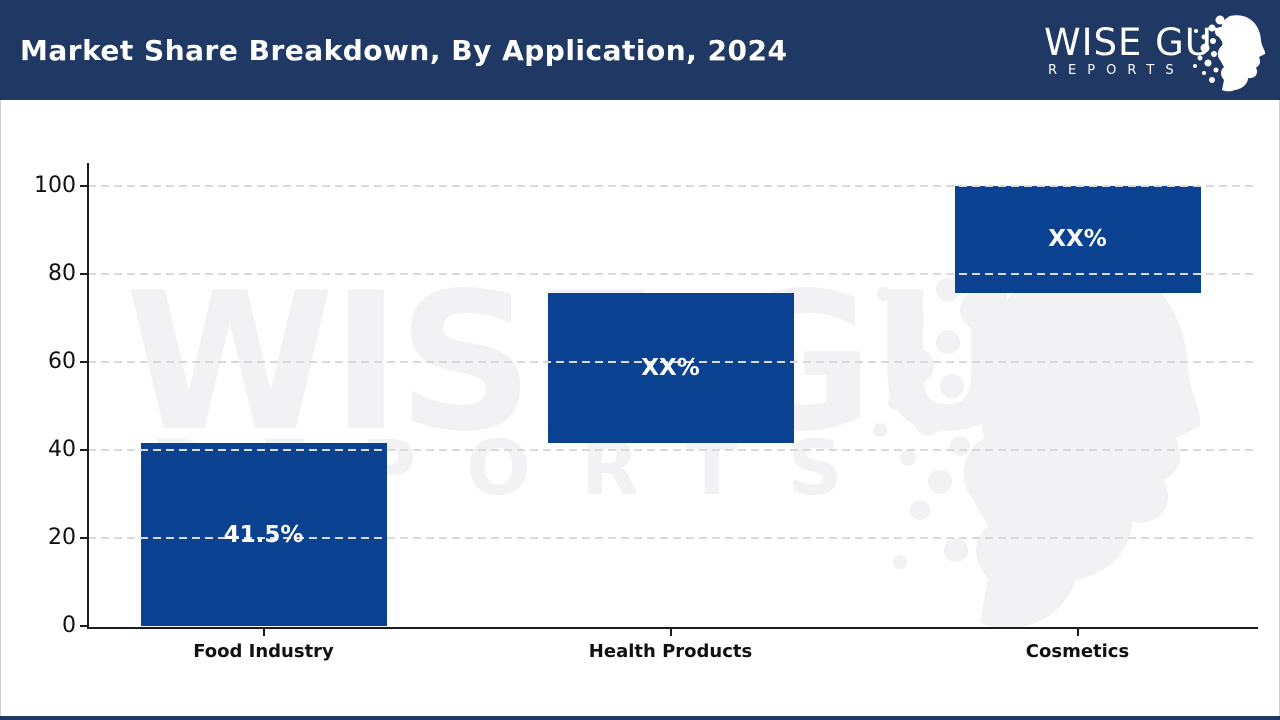 This screenshot has width=1280, height=720. Describe the element at coordinates (263, 651) in the screenshot. I see `x-tick-label: Food Industry` at that location.